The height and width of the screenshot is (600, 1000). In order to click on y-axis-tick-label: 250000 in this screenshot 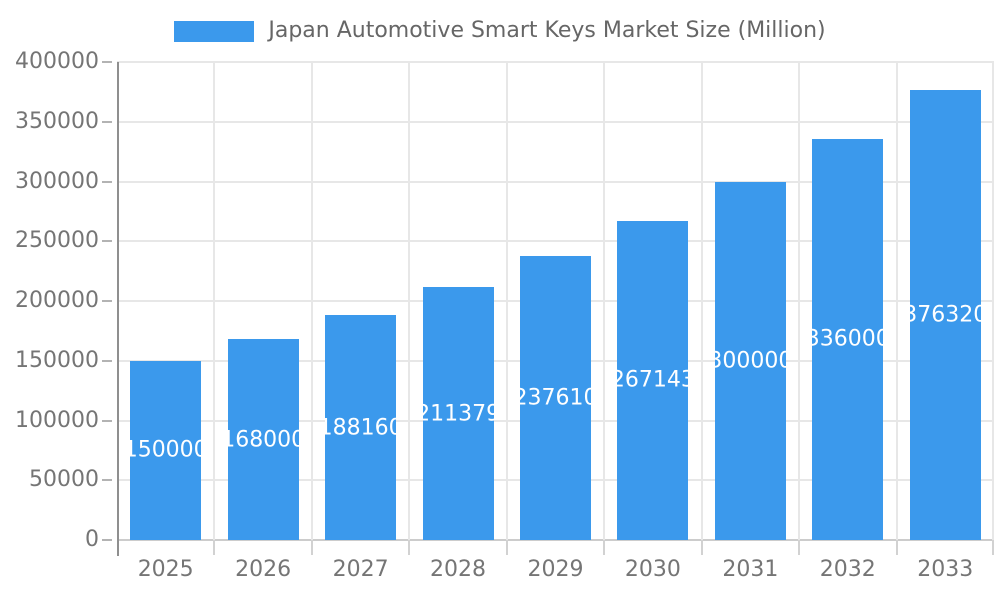, I will do `click(57, 241)`.